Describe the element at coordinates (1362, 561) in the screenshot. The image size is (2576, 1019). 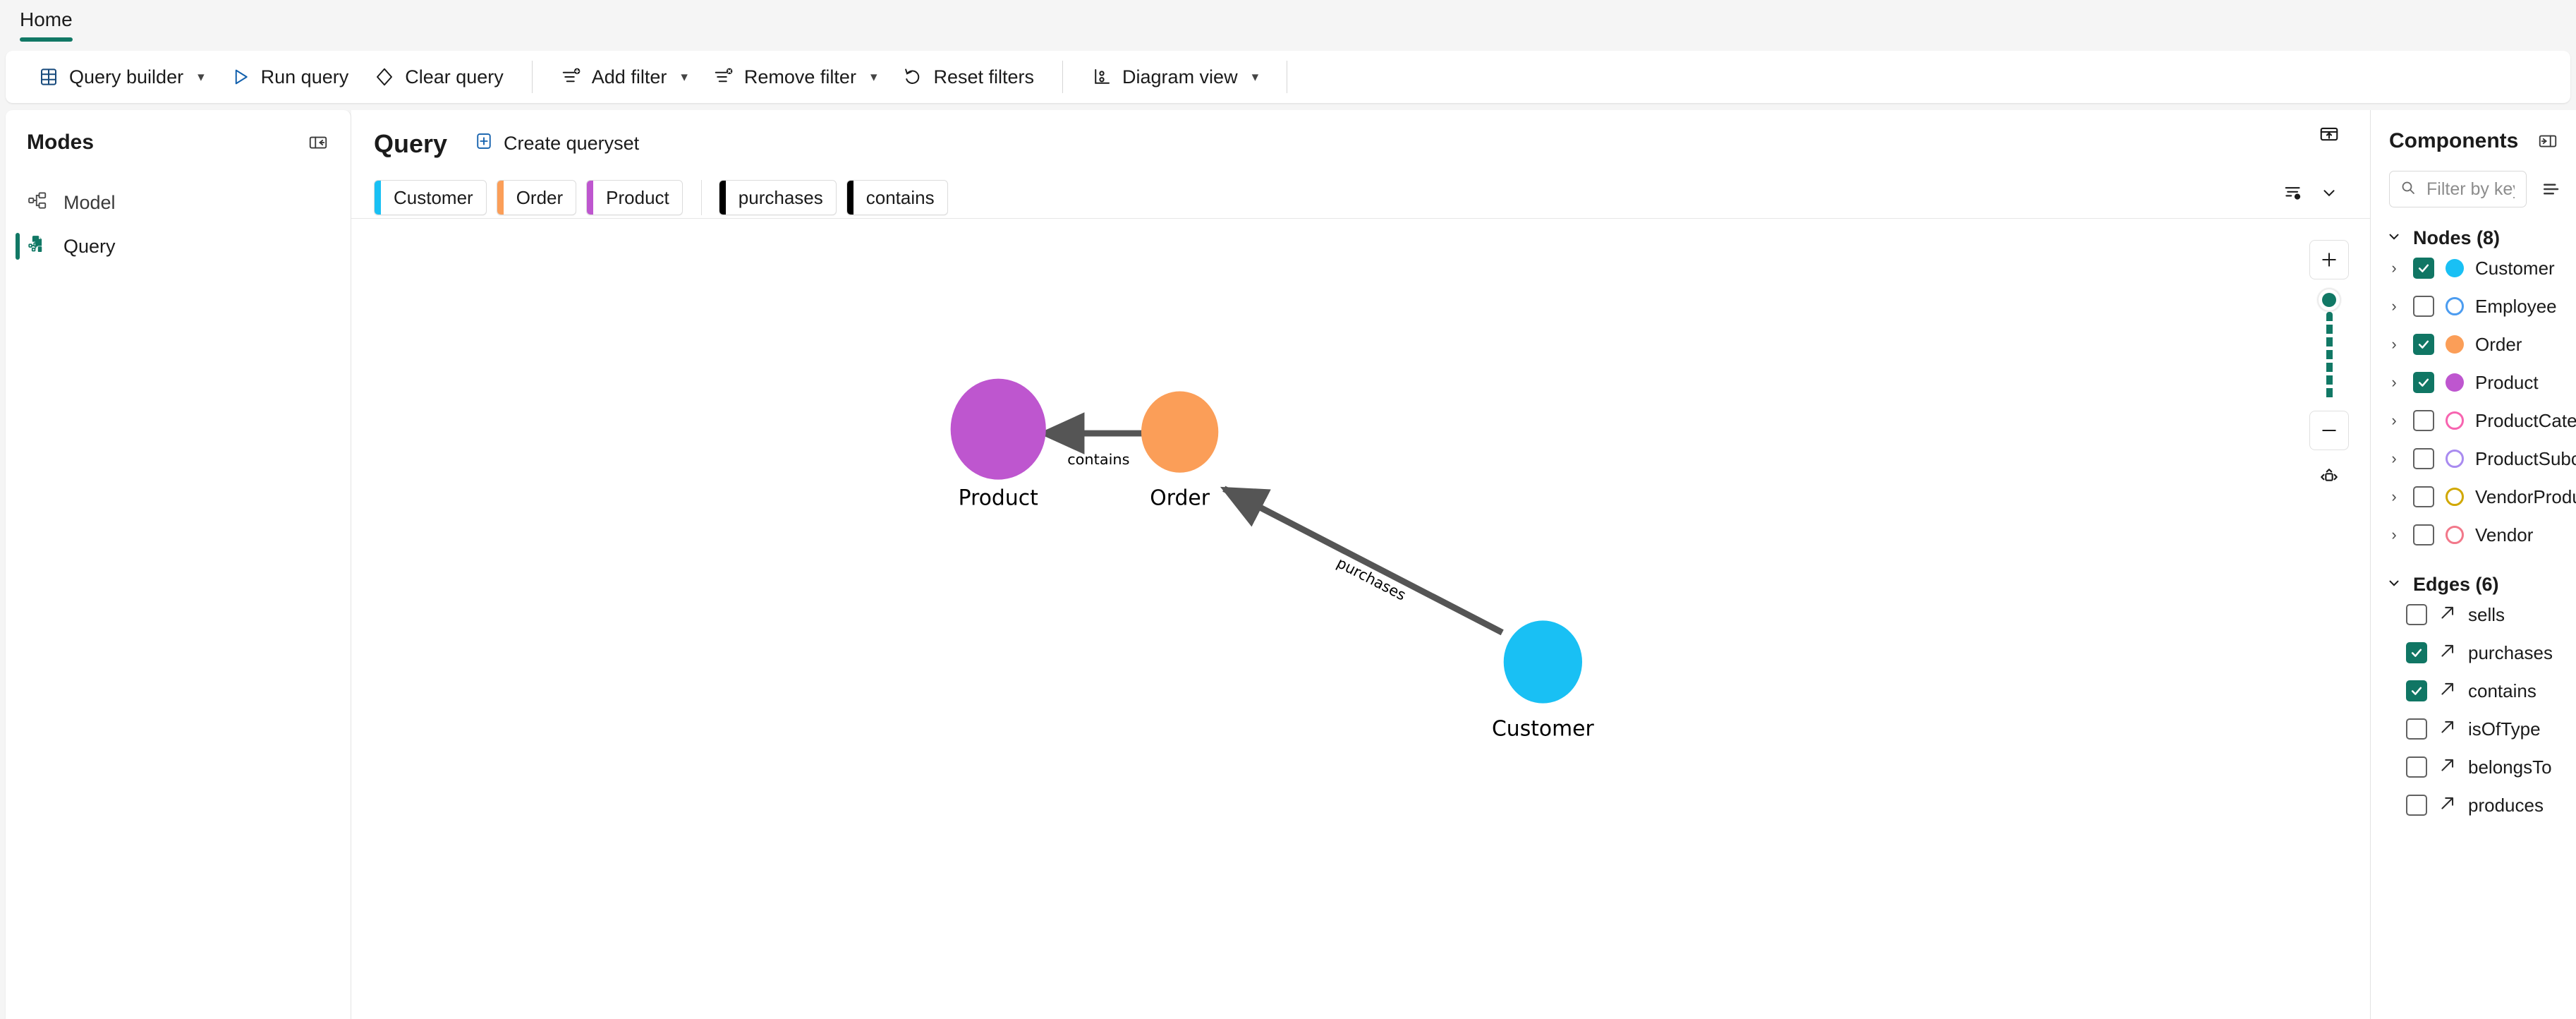
I see `graph-edge-purchases` at that location.